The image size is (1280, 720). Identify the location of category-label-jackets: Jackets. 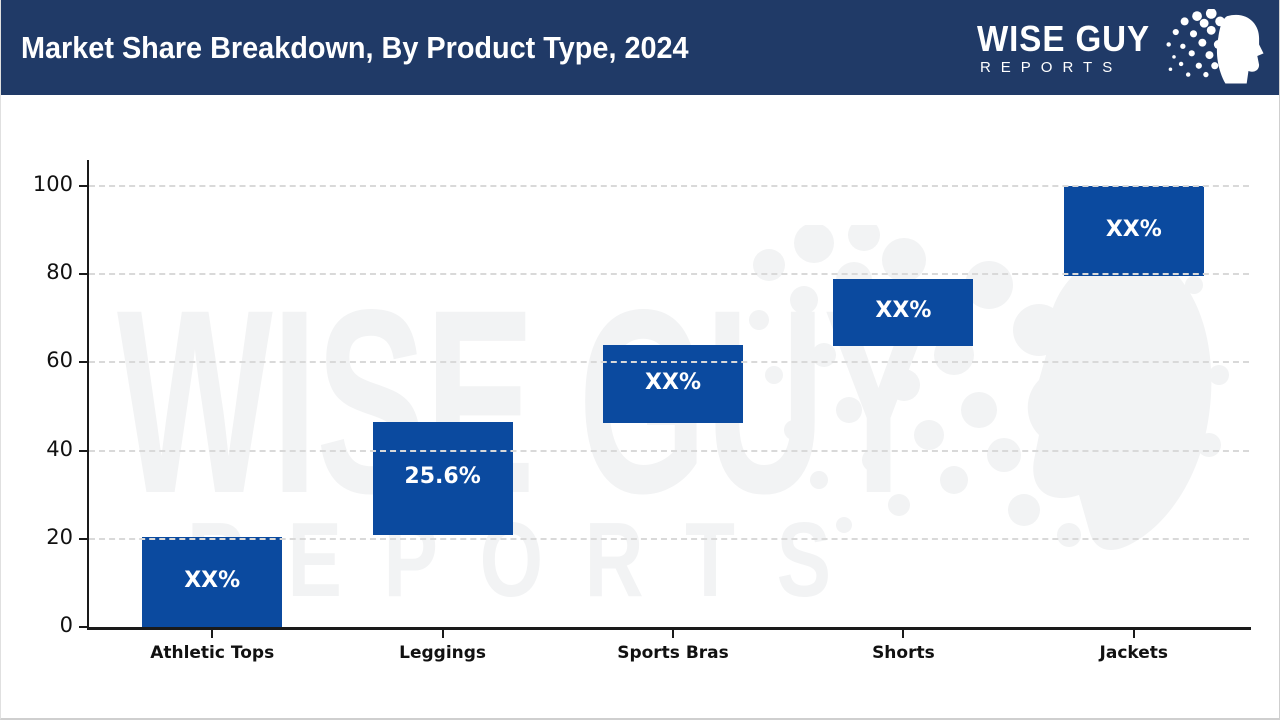
(1134, 653).